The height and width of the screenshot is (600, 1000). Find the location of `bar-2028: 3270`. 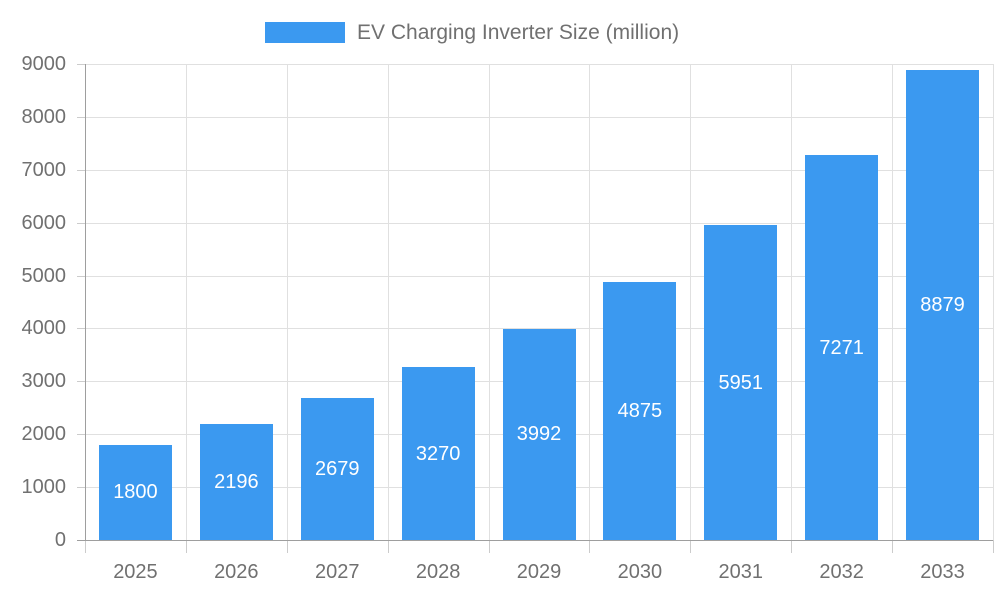

bar-2028: 3270 is located at coordinates (438, 453).